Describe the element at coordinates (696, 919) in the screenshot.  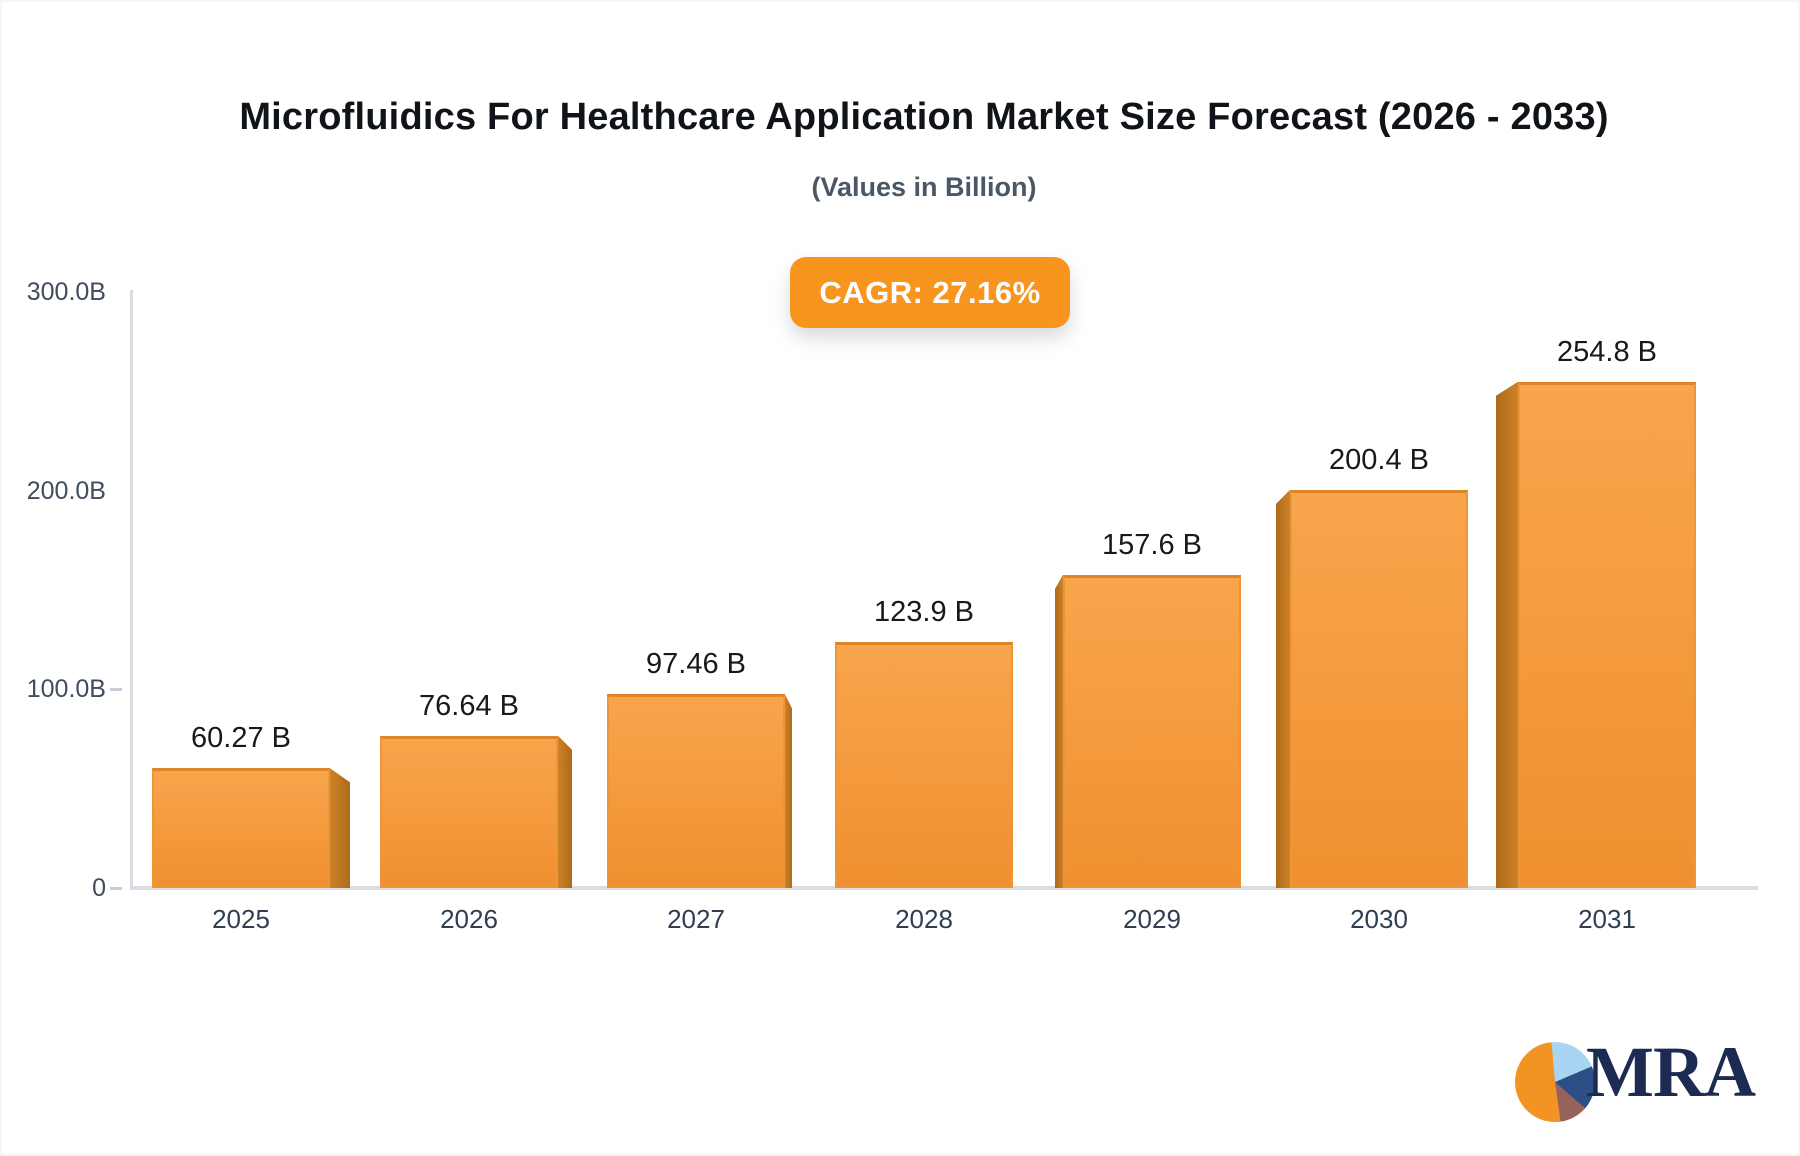
I see `x-category-label-2027: 2027` at that location.